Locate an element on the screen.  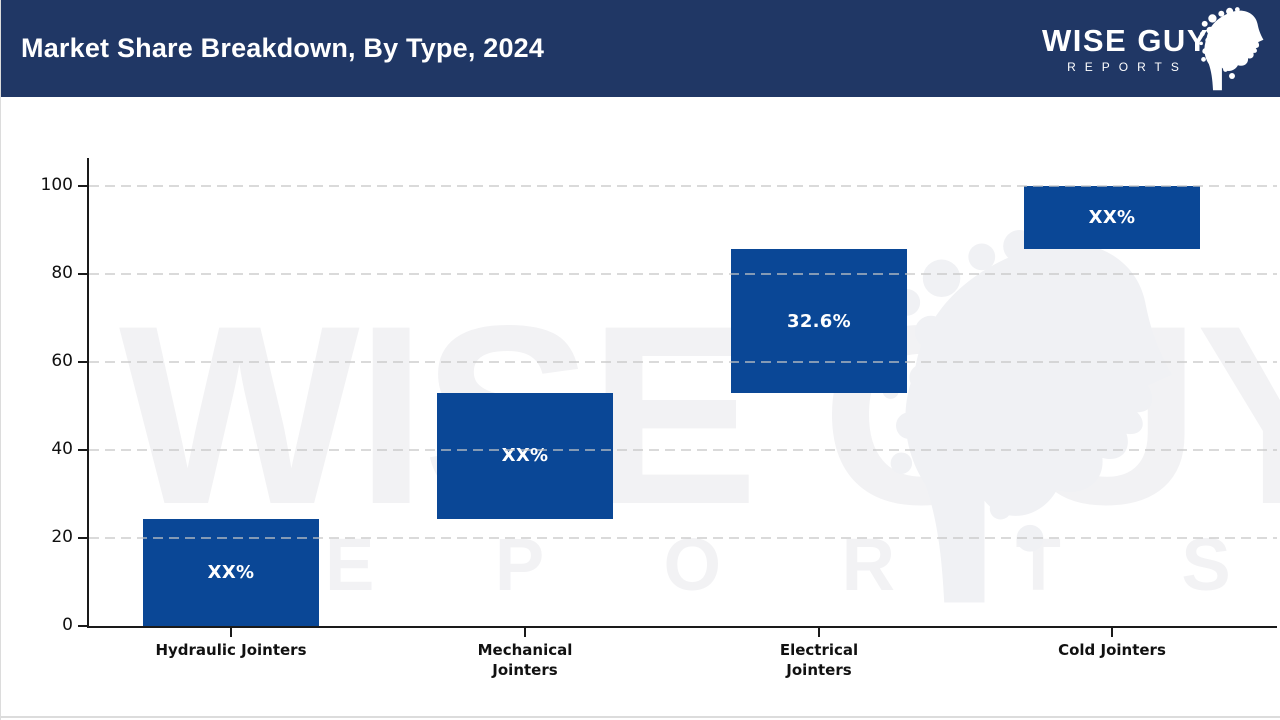
logo-subtitle: REPORTS is located at coordinates (1127, 66).